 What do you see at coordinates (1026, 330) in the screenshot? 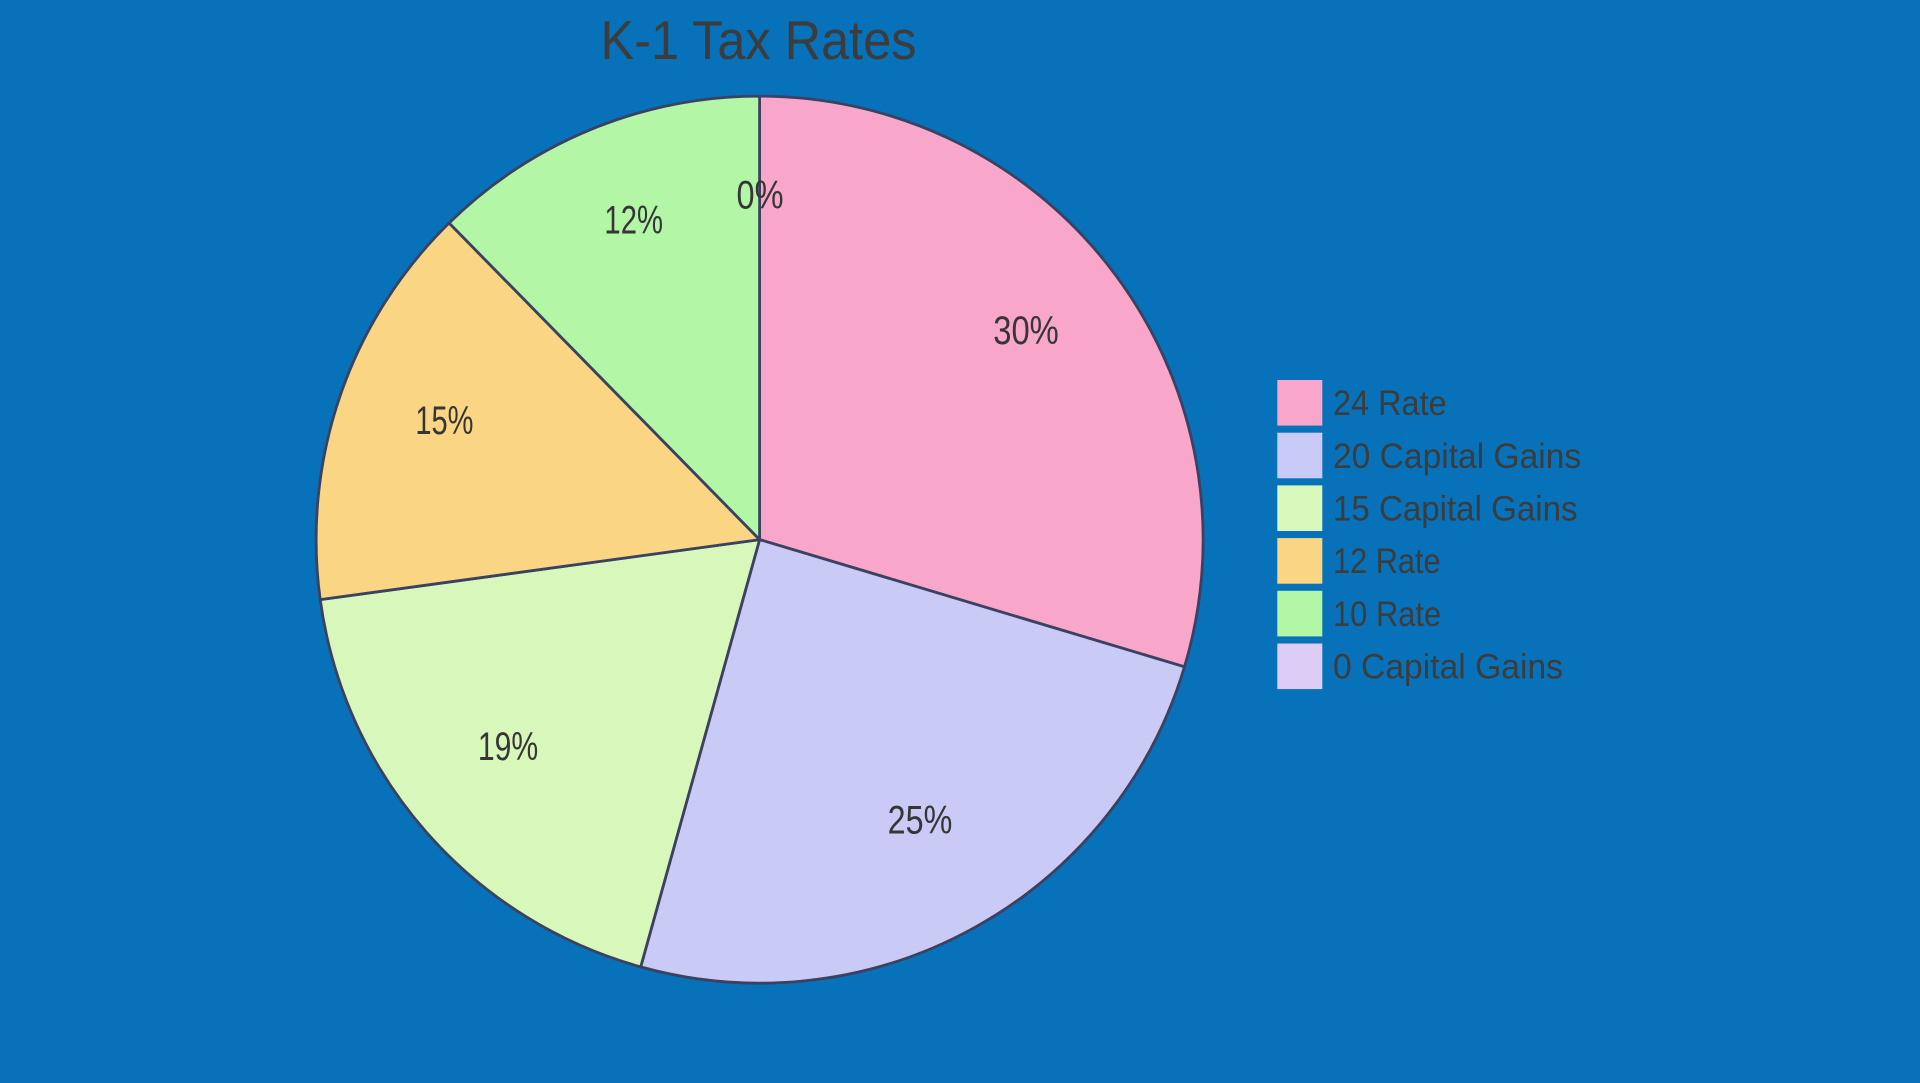
I see `svg-text: 30%` at bounding box center [1026, 330].